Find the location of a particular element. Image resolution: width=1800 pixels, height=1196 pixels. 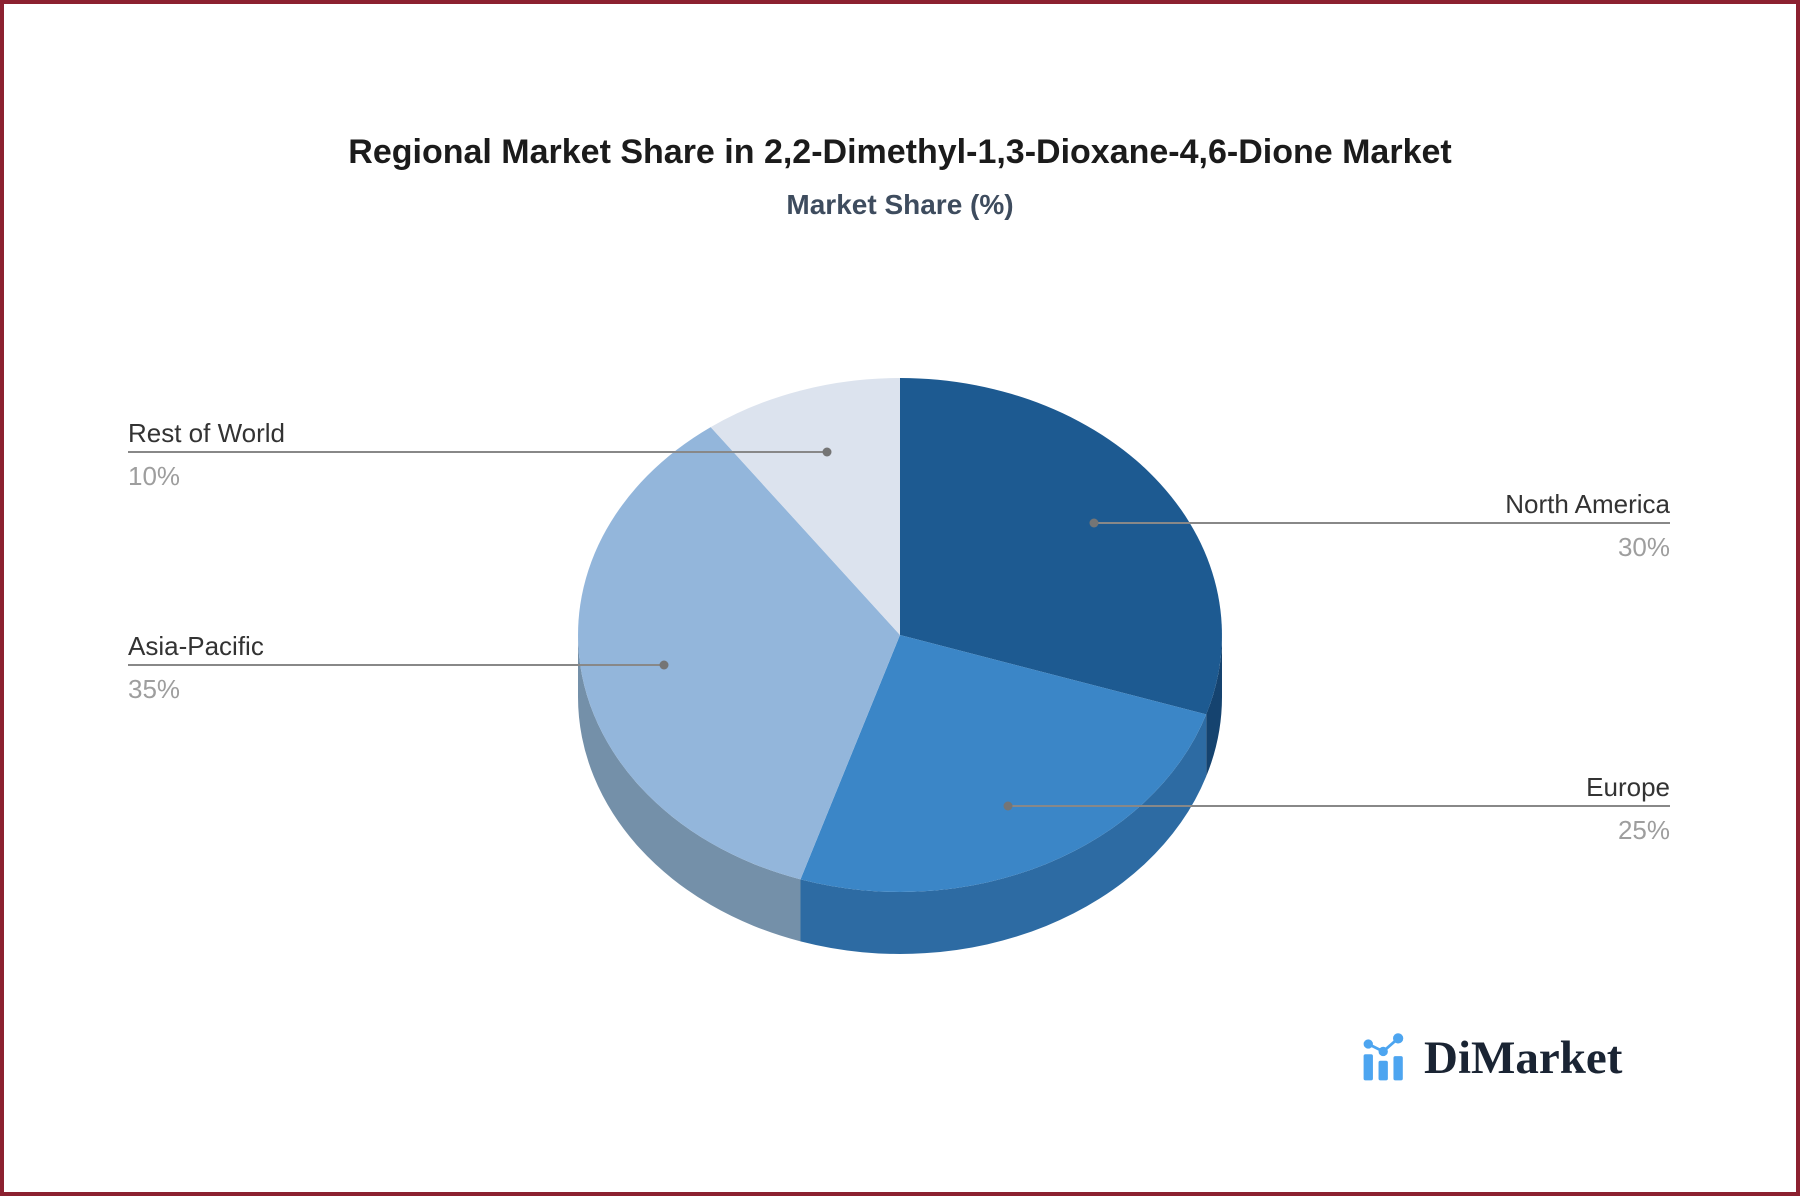

callout-north-america: North America 30% is located at coordinates (1587, 525).